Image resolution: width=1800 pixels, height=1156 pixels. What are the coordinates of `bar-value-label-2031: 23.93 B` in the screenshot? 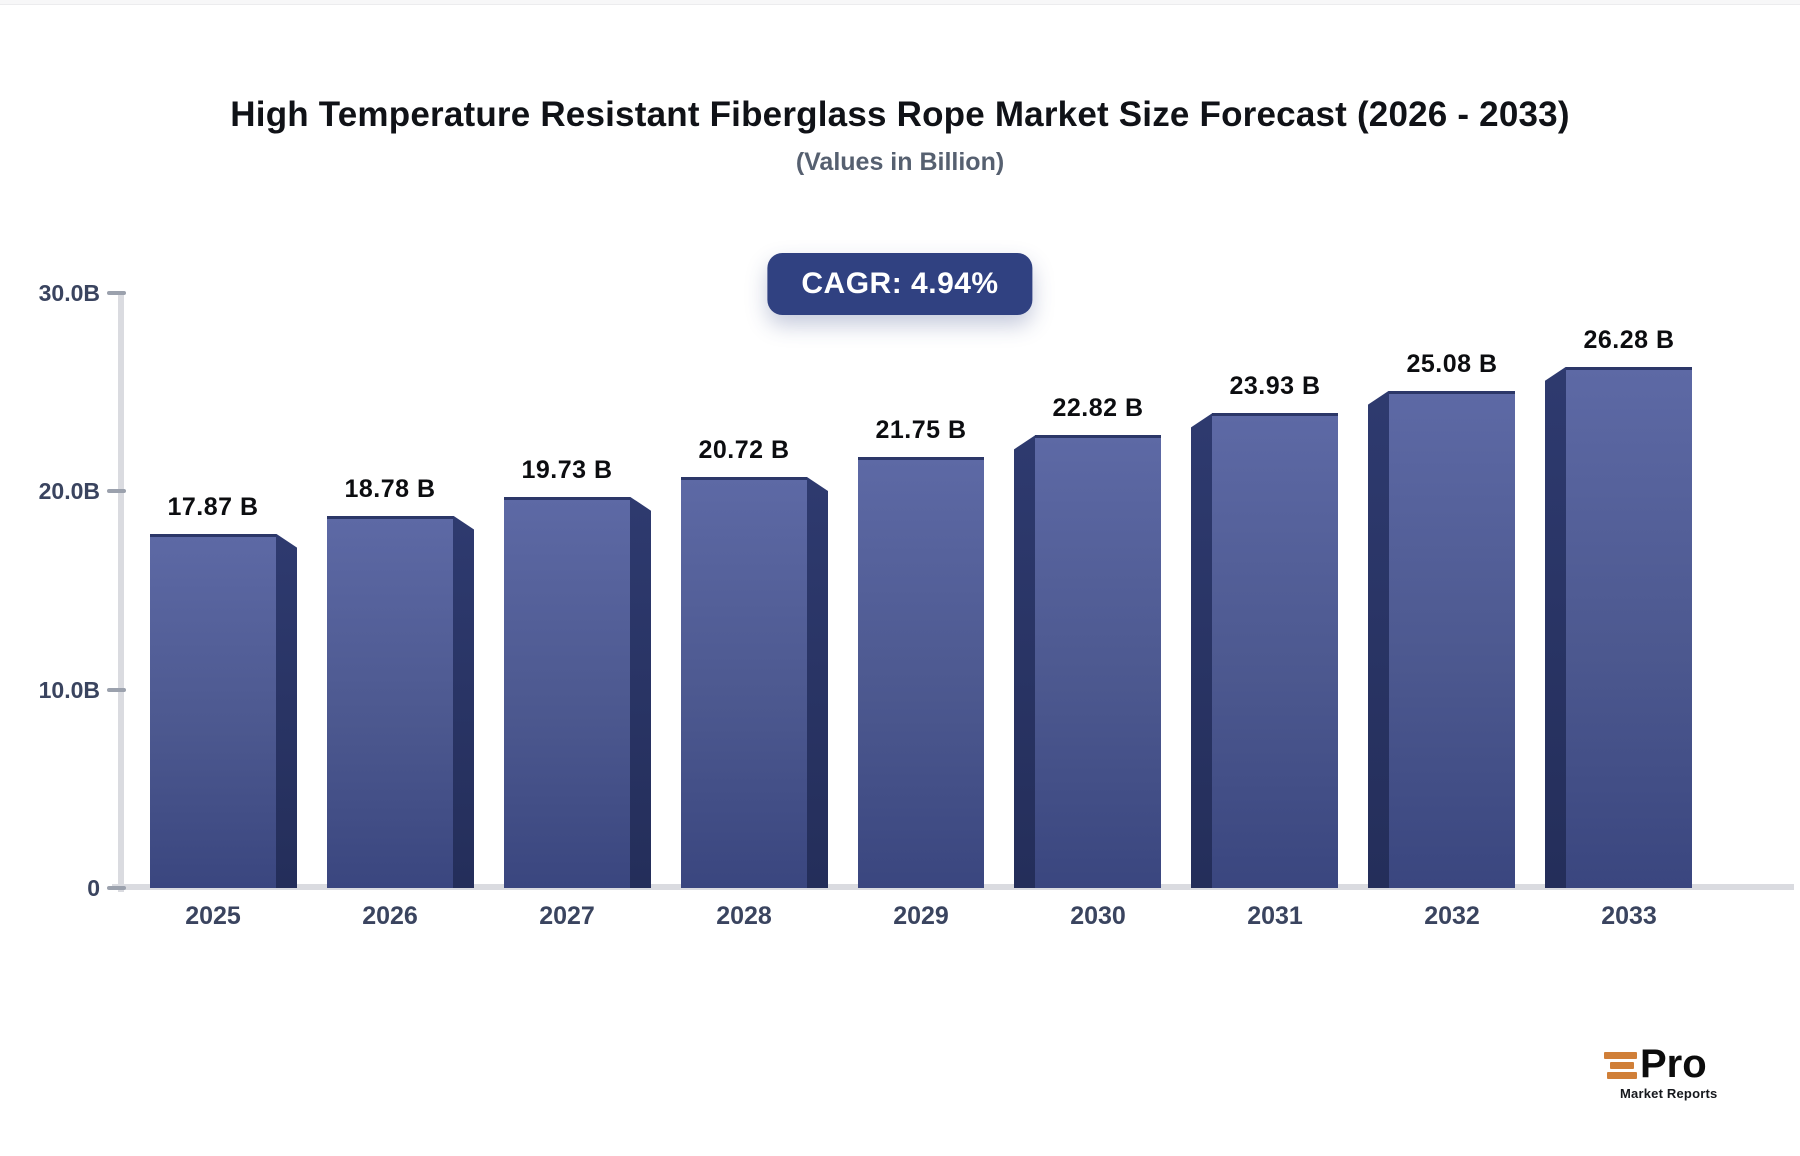 It's located at (1275, 386).